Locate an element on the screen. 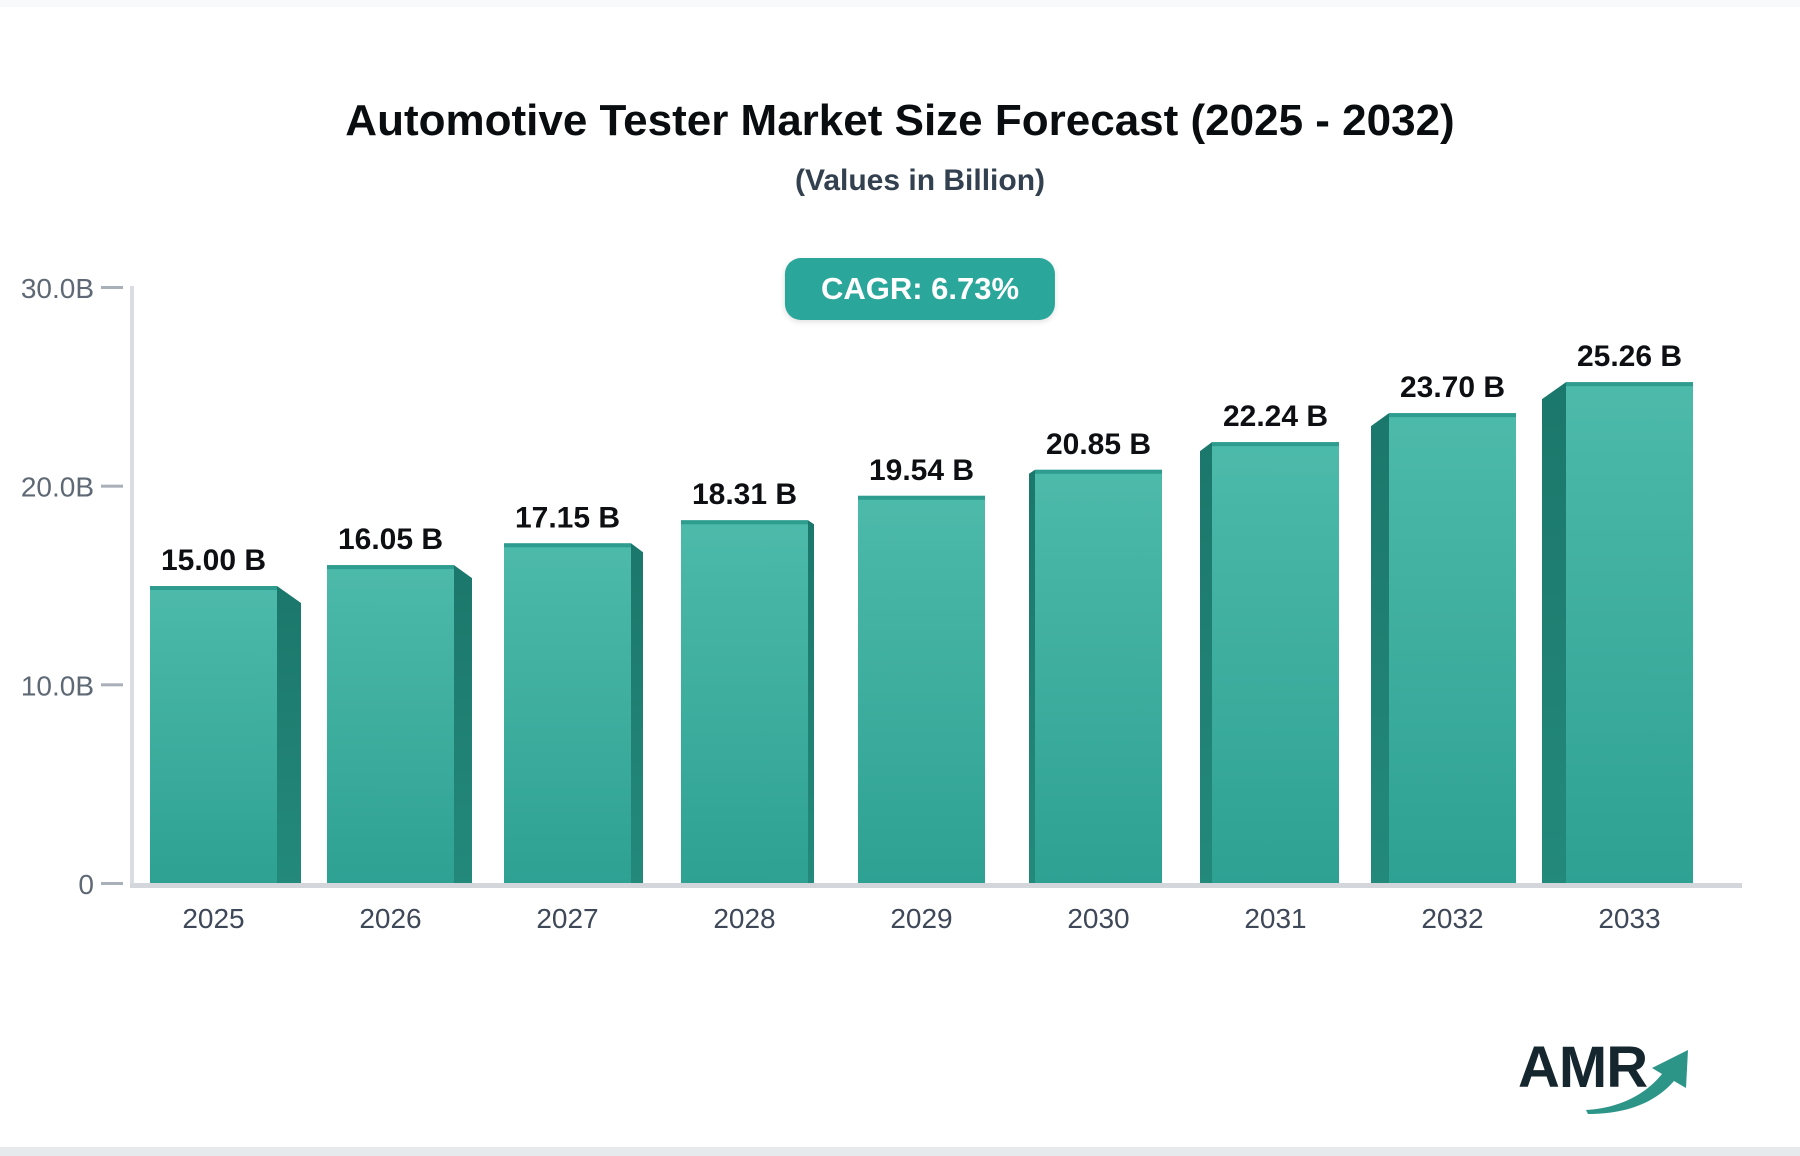  y-axis-label: 30.0B is located at coordinates (57, 288).